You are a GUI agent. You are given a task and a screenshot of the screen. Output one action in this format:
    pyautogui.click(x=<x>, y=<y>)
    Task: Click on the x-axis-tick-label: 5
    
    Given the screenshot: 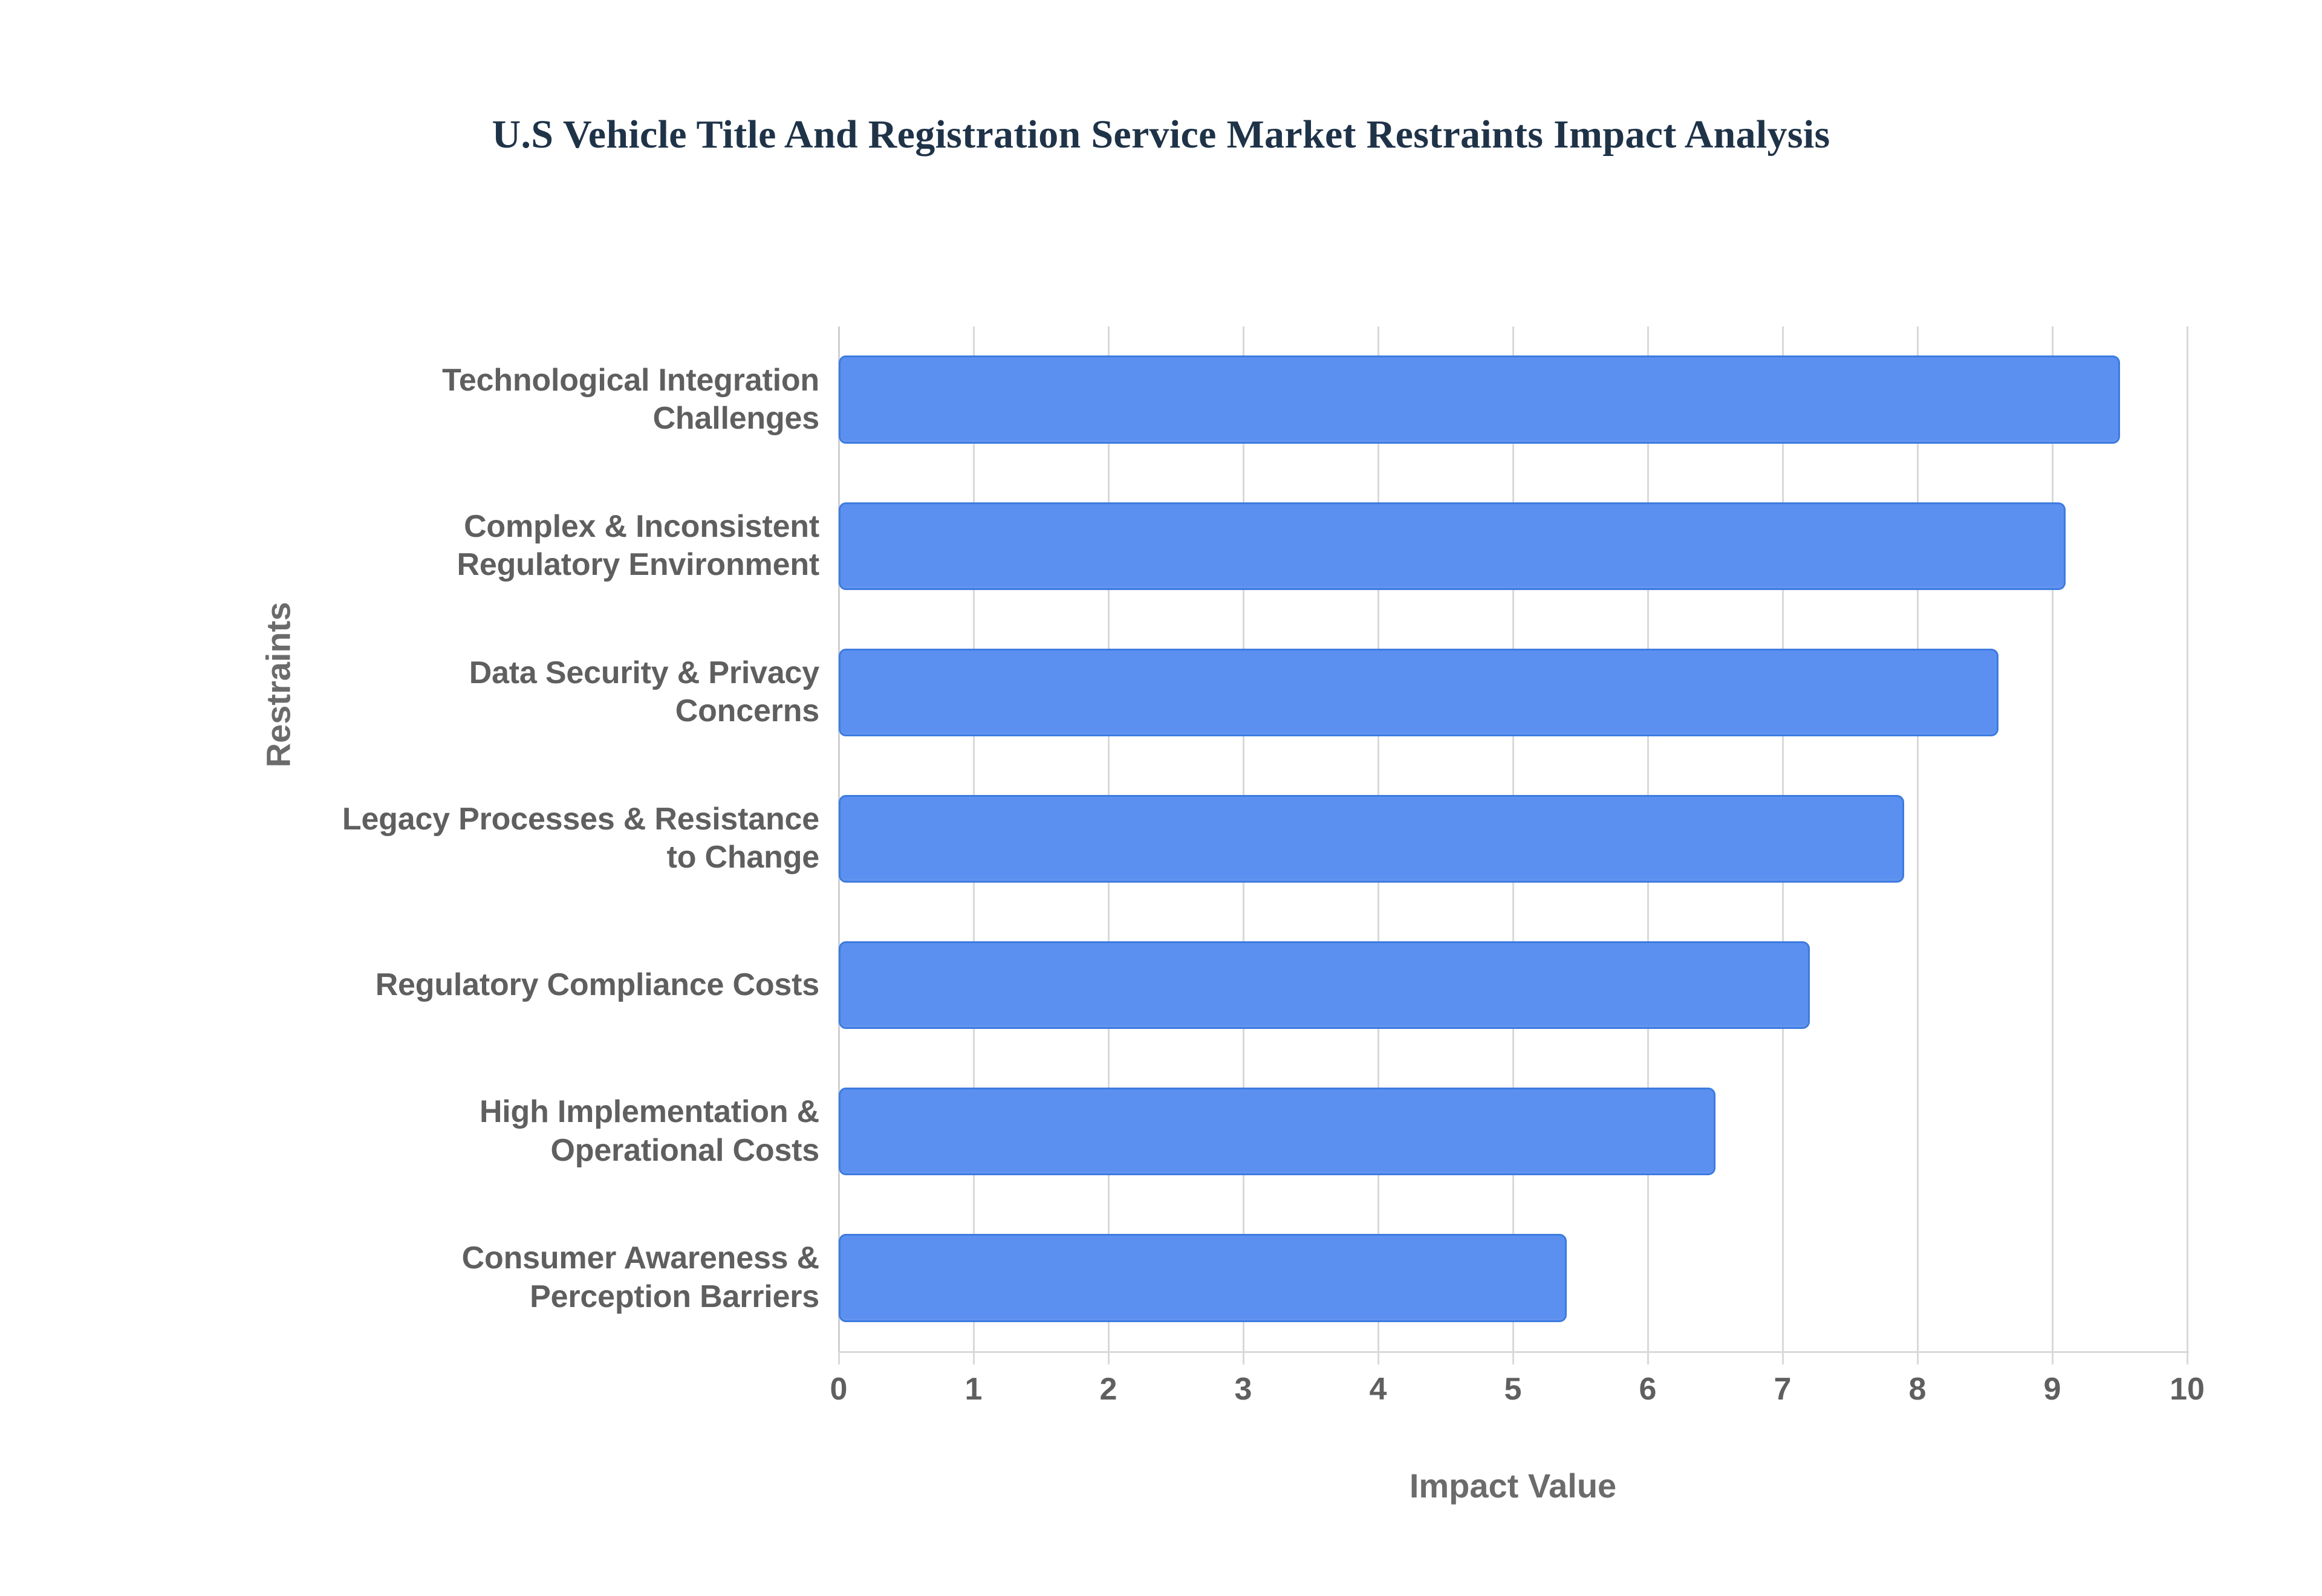 What is the action you would take?
    pyautogui.click(x=1513, y=1389)
    